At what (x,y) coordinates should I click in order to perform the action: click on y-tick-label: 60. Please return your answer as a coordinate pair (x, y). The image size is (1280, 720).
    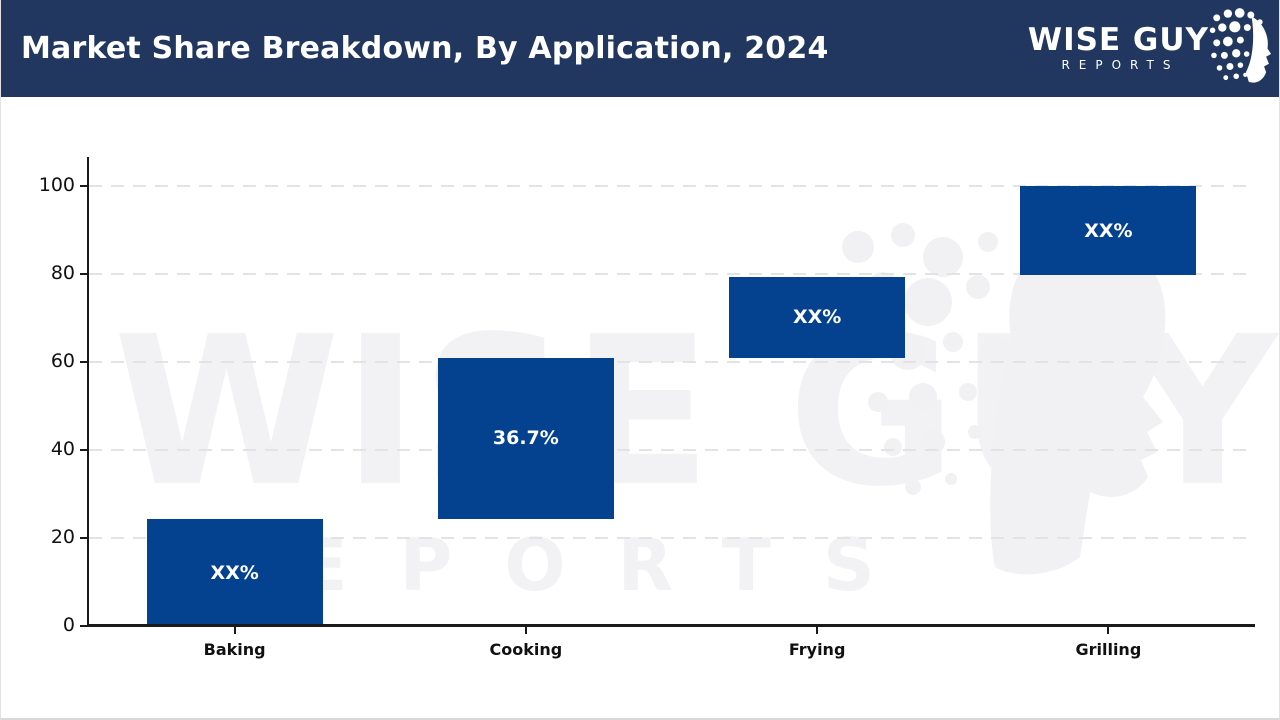
    Looking at the image, I should click on (62, 361).